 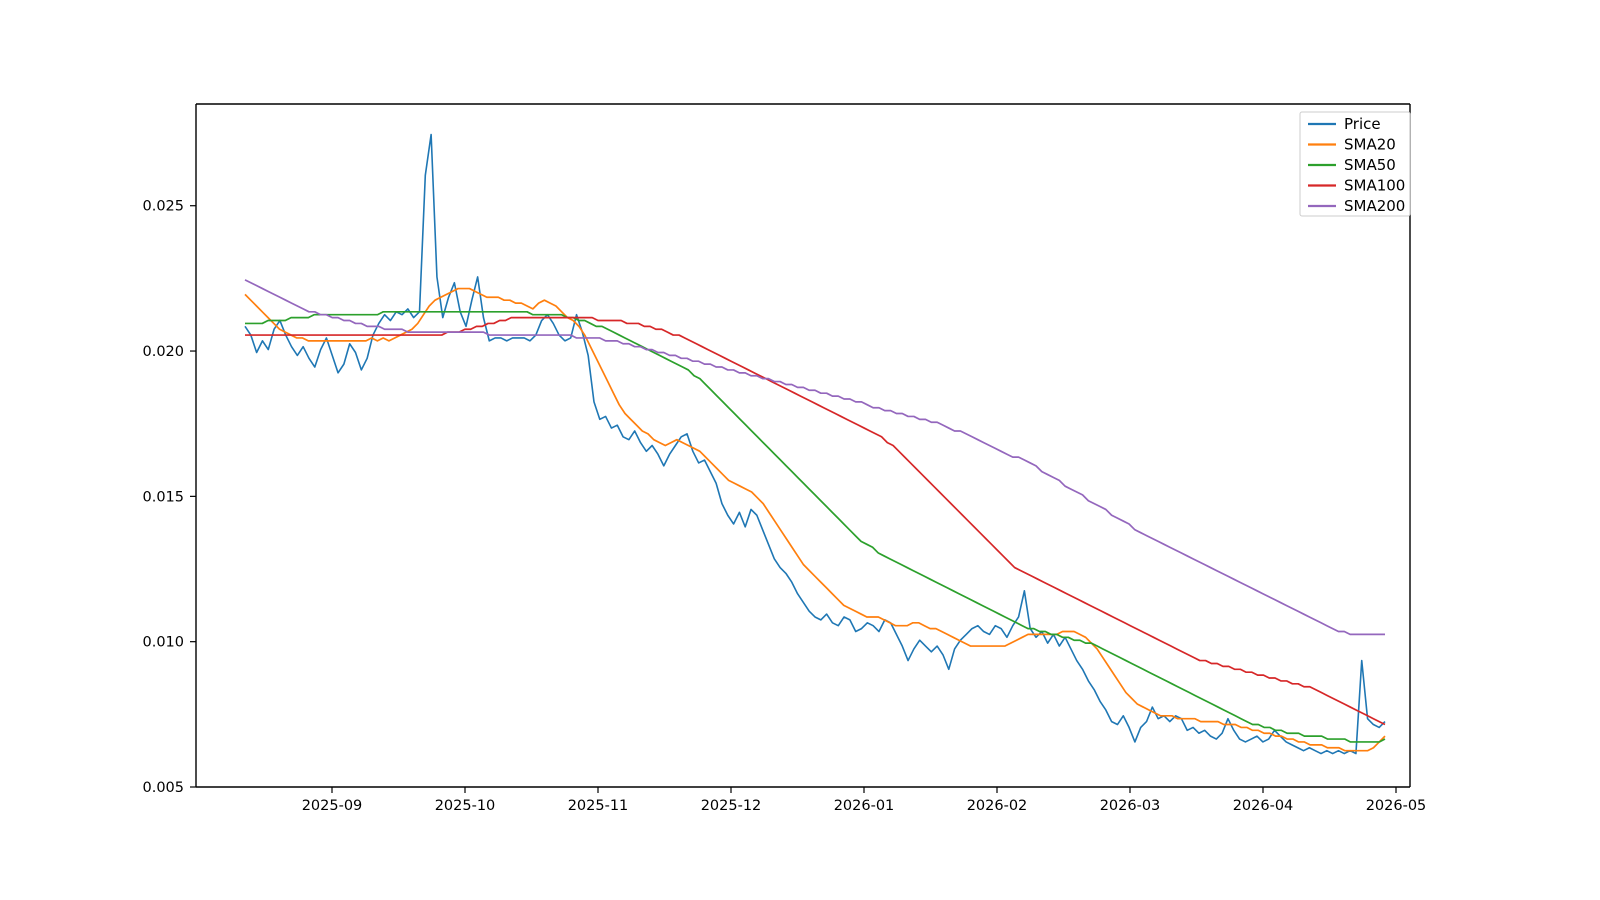 I want to click on x-tick-label: 2026-03, so click(x=1130, y=806).